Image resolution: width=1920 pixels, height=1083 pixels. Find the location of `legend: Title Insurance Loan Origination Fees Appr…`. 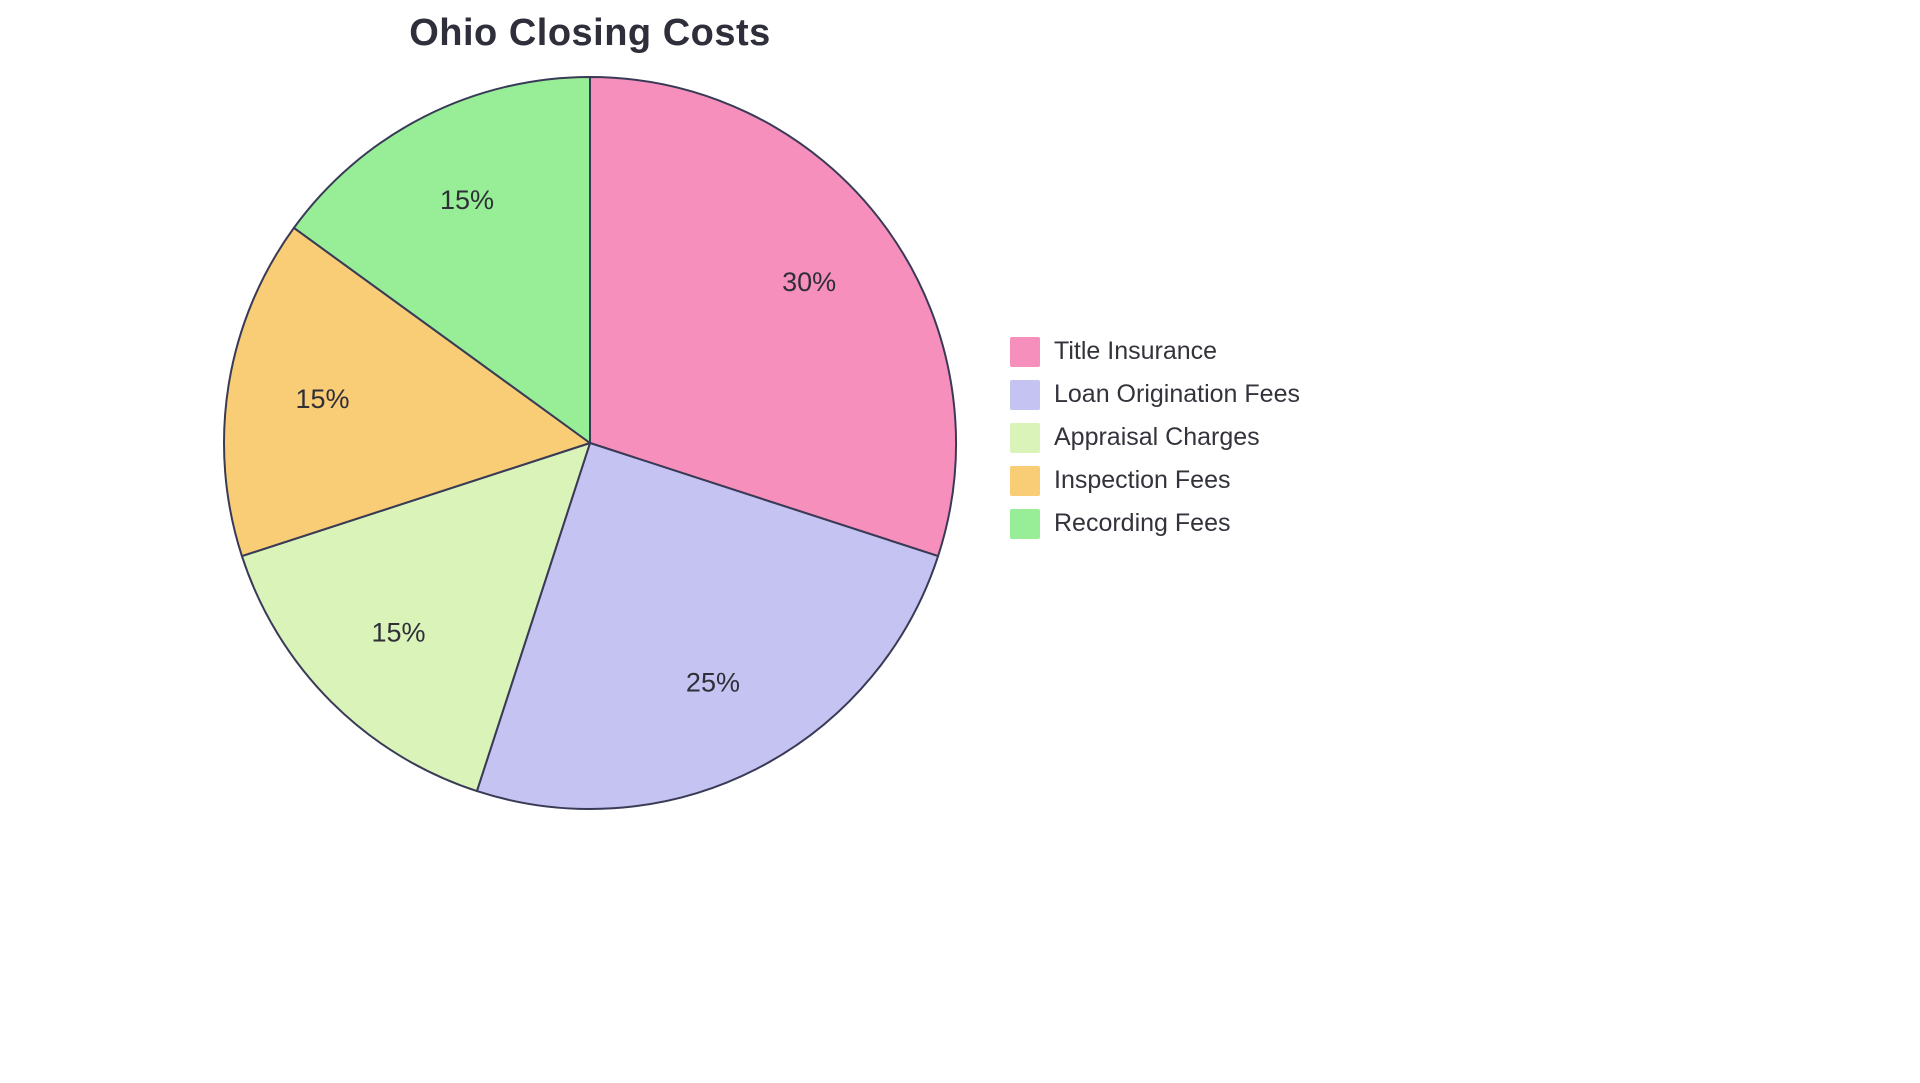

legend: Title Insurance Loan Origination Fees Appr… is located at coordinates (1155, 437).